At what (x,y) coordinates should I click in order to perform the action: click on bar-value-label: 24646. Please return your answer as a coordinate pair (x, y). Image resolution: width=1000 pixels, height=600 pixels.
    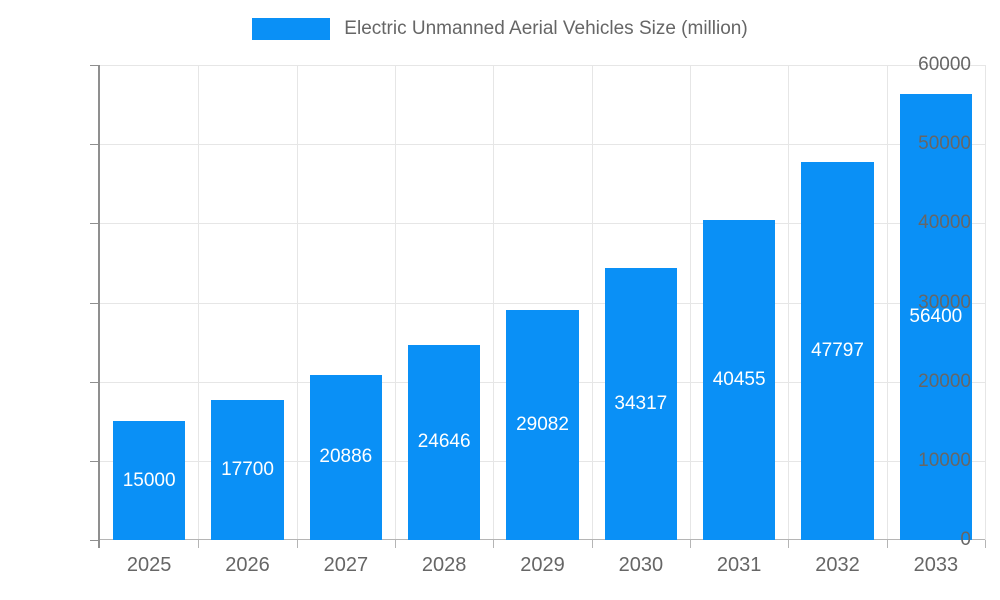
    Looking at the image, I should click on (444, 442).